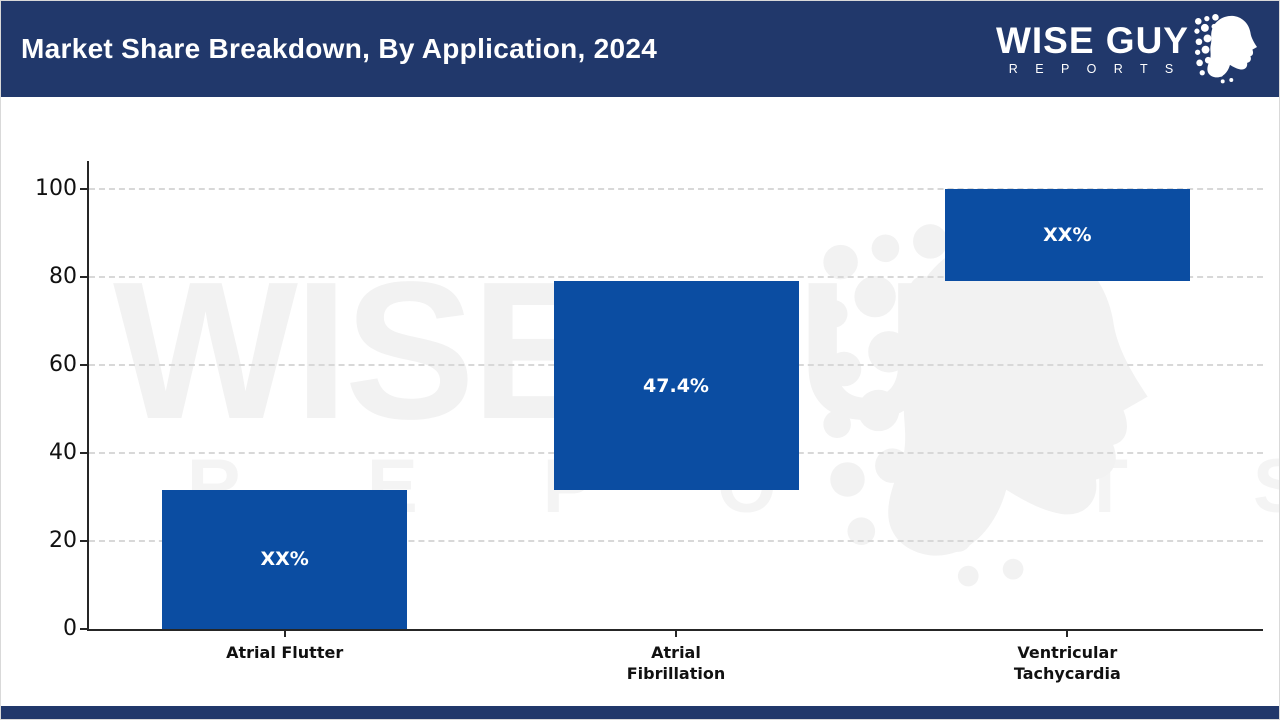 Image resolution: width=1280 pixels, height=720 pixels. I want to click on x-axis-spine, so click(675, 630).